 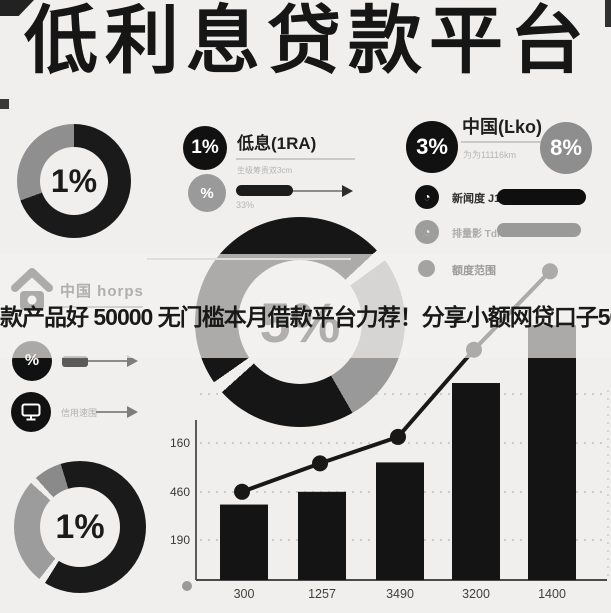 I want to click on banner-headline: 款产品好 50000 无门槛本月借款平台力荐！分享小额网贷口子50000, so click(x=305, y=317).